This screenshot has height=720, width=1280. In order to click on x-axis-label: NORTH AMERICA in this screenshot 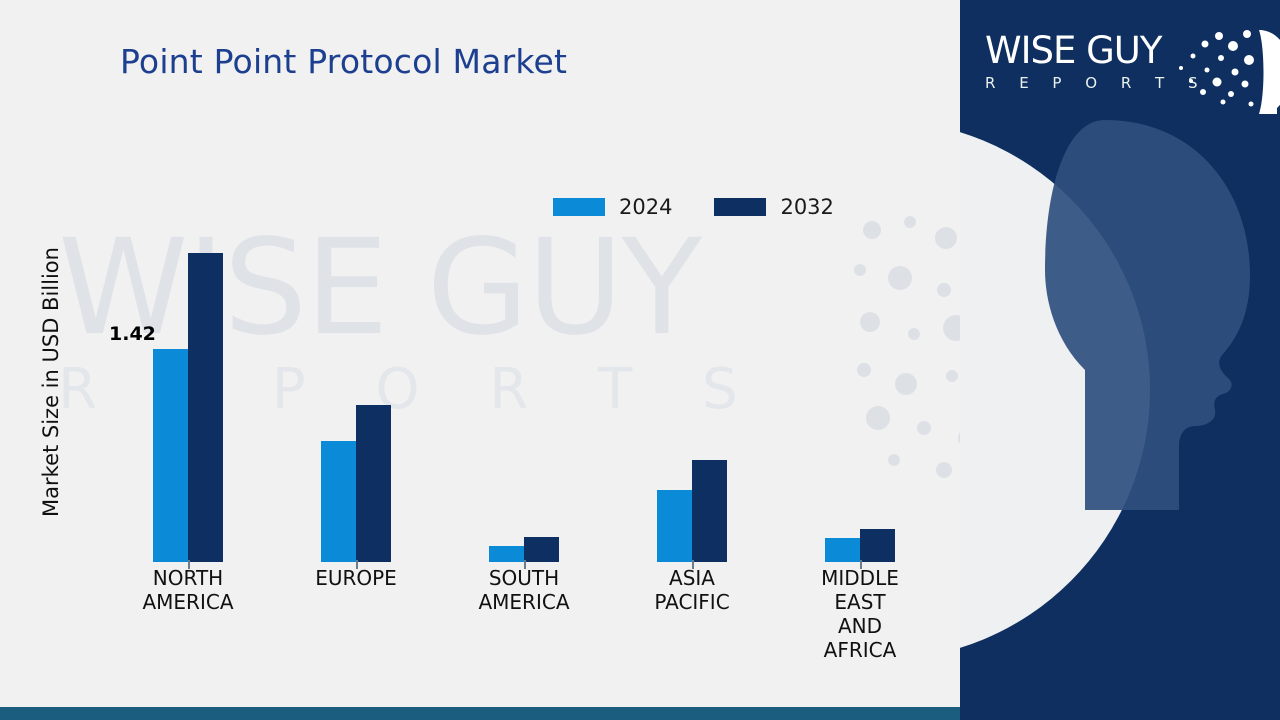, I will do `click(188, 614)`.